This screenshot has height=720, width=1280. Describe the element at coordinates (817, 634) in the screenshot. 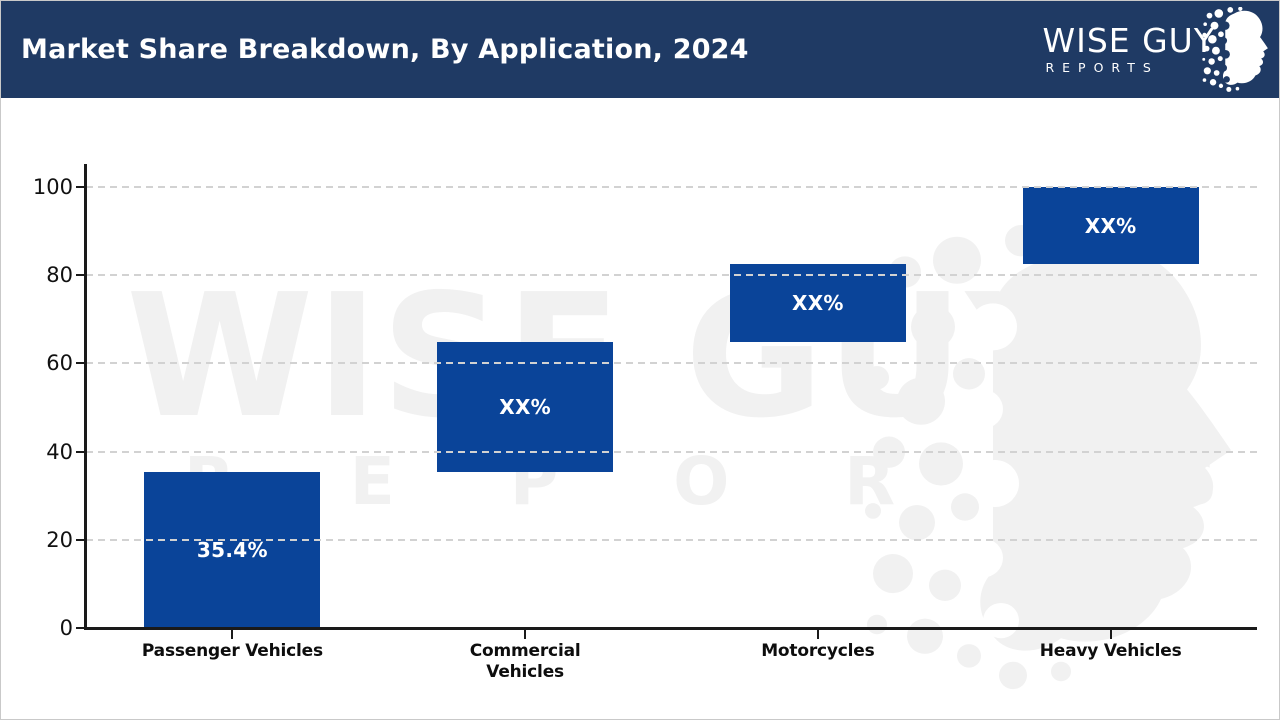

I see `x-tick-motorcycles` at that location.